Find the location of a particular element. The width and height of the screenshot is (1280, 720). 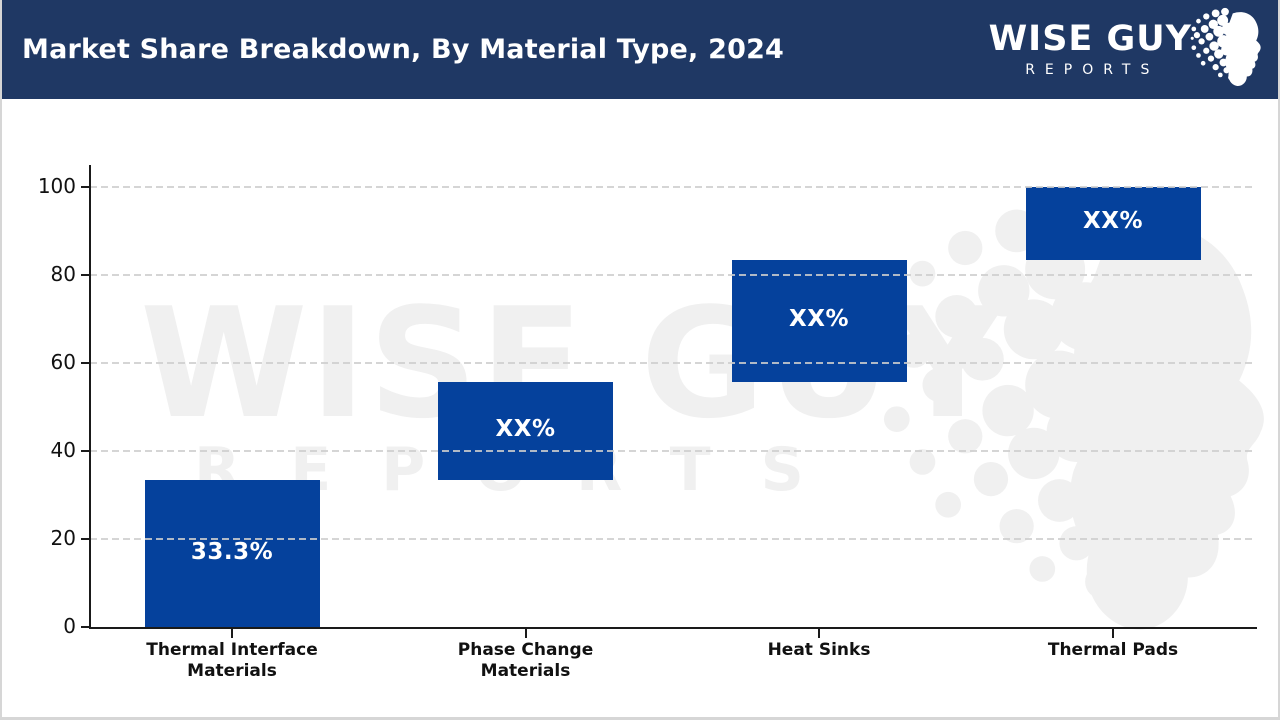

x-axis-label-line: Thermal Pads is located at coordinates (1113, 650).